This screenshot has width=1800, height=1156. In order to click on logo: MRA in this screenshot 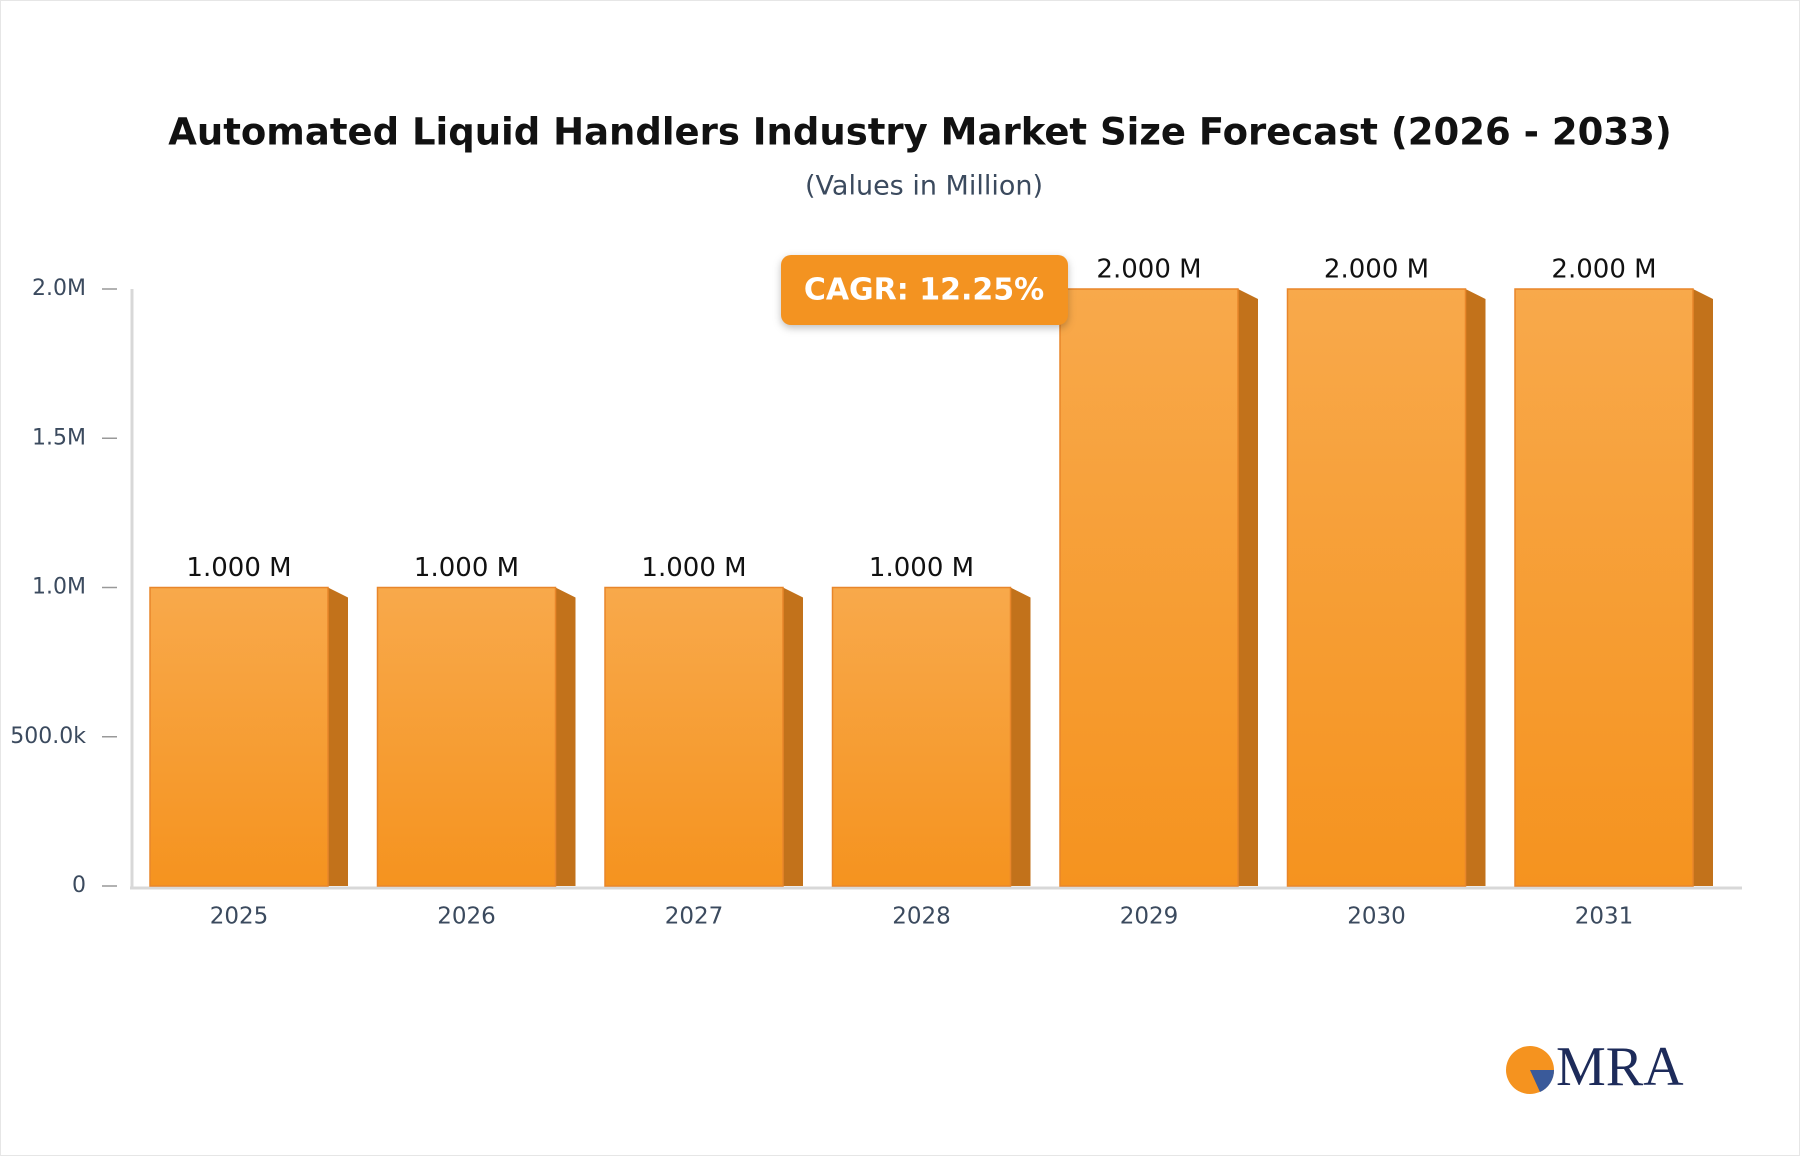, I will do `click(1595, 1067)`.